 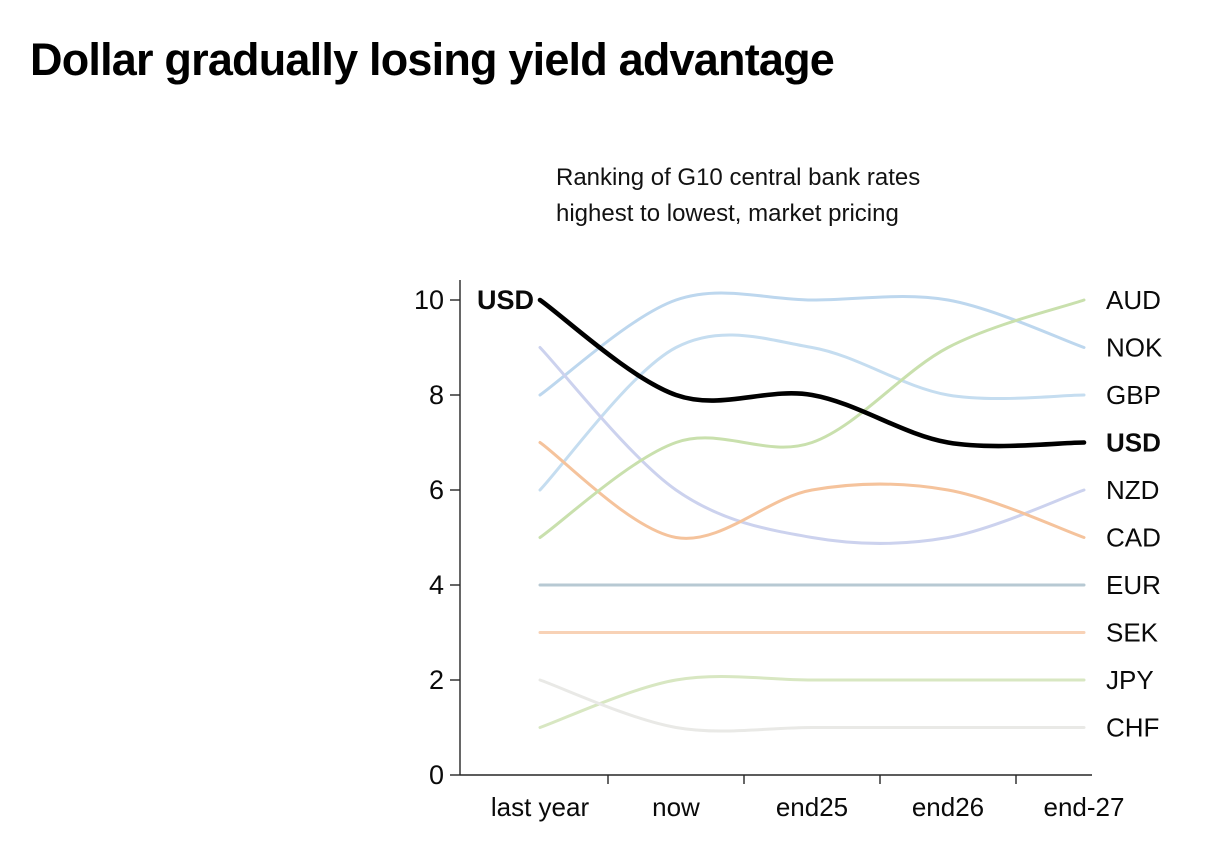 What do you see at coordinates (436, 775) in the screenshot?
I see `y-axis-tick-label: 0` at bounding box center [436, 775].